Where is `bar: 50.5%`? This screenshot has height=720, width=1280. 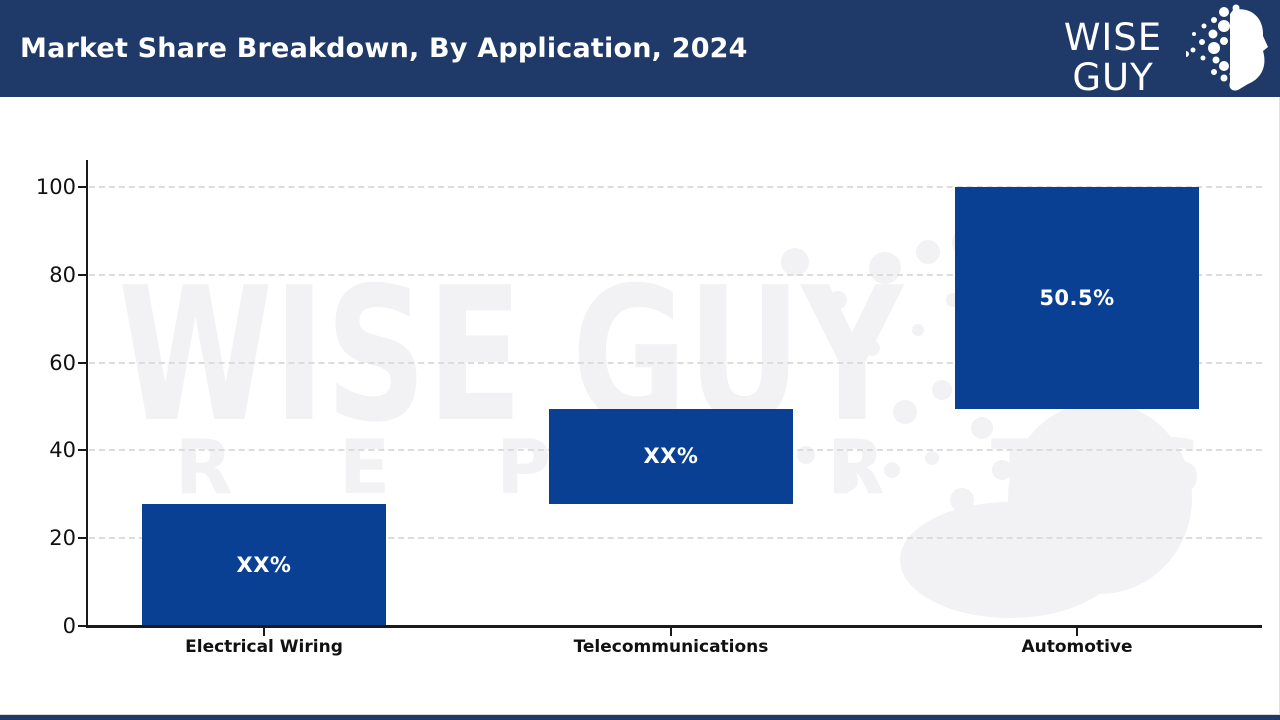
bar: 50.5% is located at coordinates (1077, 298).